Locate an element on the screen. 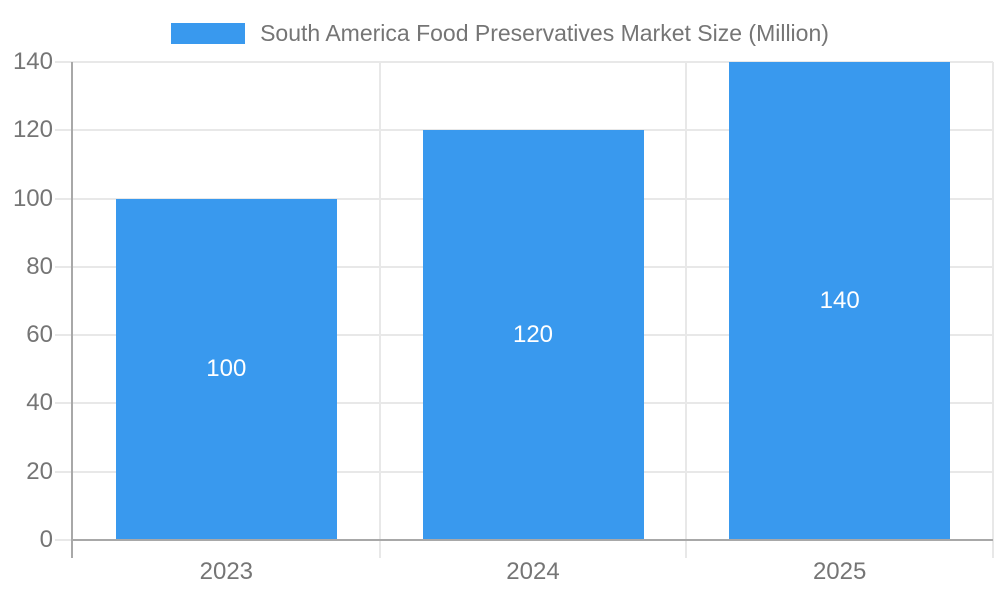 The width and height of the screenshot is (1000, 600). y-axis-label-80: 80 is located at coordinates (39, 266).